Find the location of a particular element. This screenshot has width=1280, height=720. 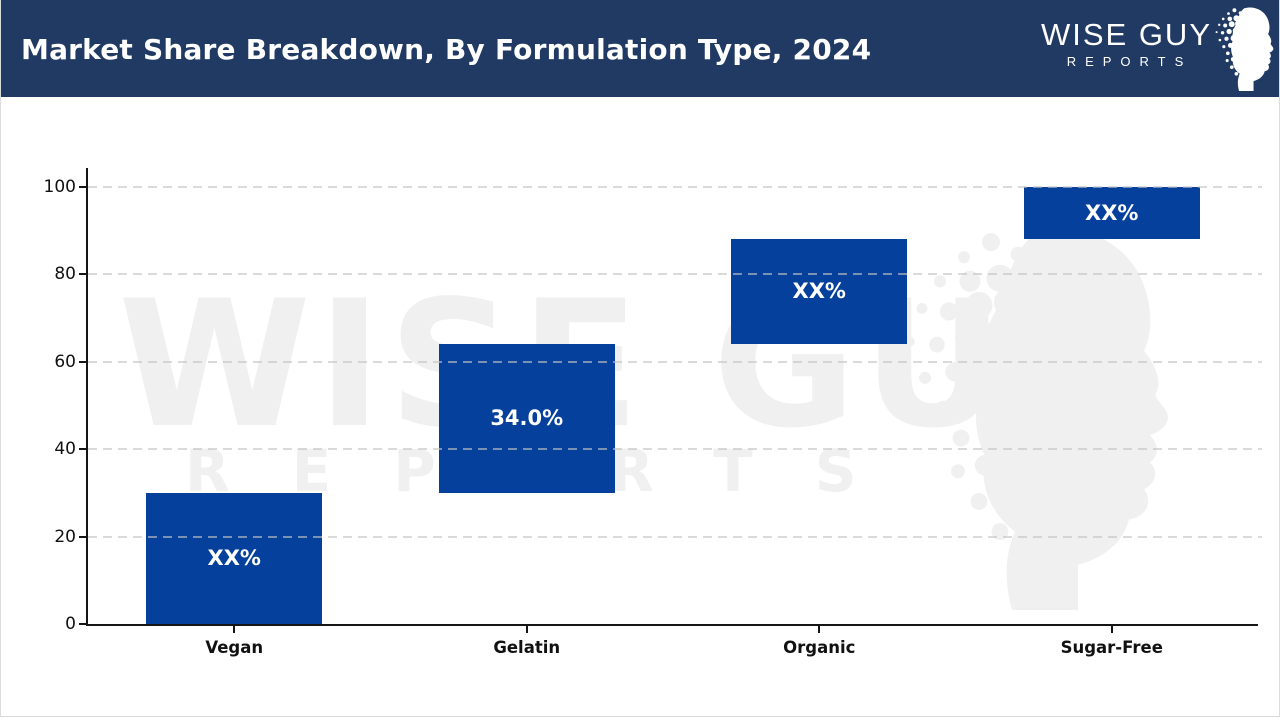

bar-vegan: XX% is located at coordinates (234, 558).